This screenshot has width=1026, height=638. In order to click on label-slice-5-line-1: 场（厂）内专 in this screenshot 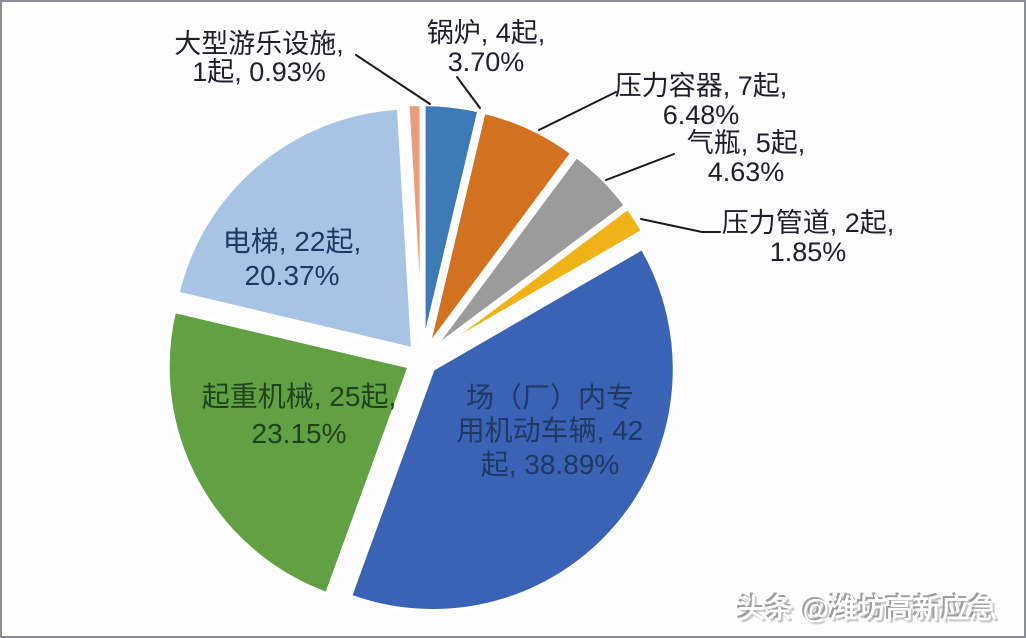, I will do `click(550, 397)`.